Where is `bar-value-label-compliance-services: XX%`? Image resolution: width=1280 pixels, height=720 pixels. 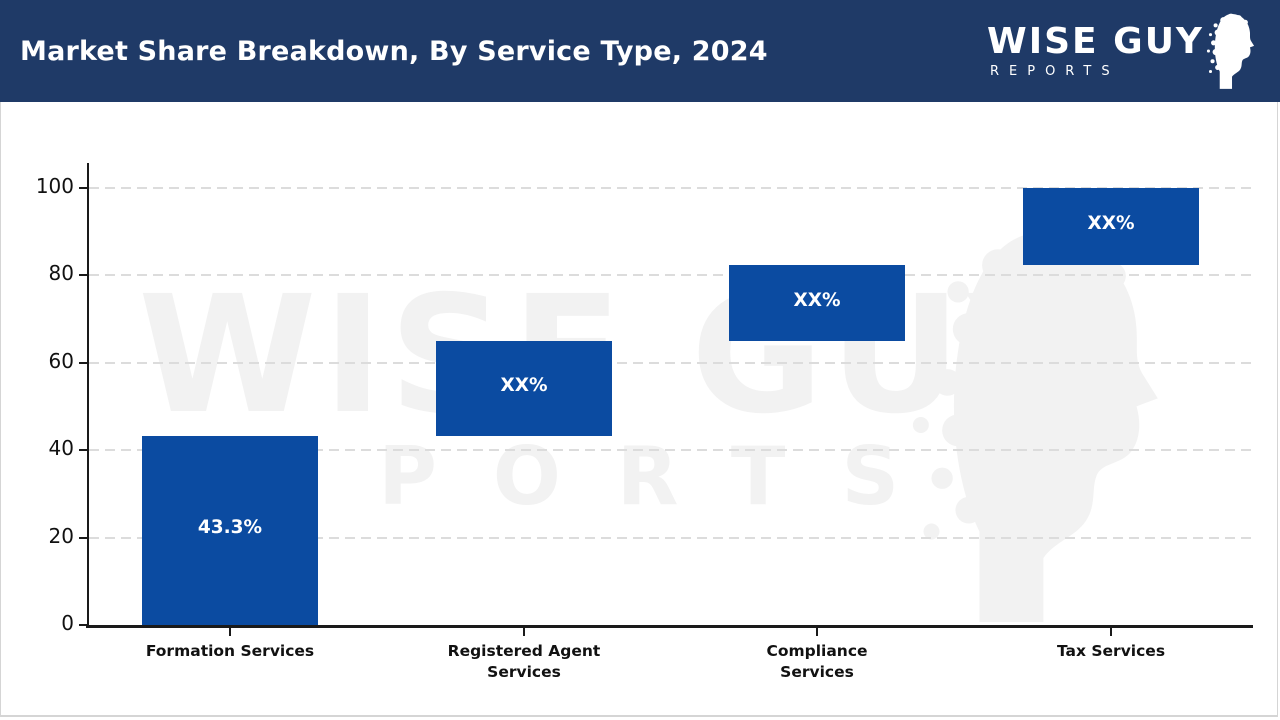 bar-value-label-compliance-services: XX% is located at coordinates (817, 300).